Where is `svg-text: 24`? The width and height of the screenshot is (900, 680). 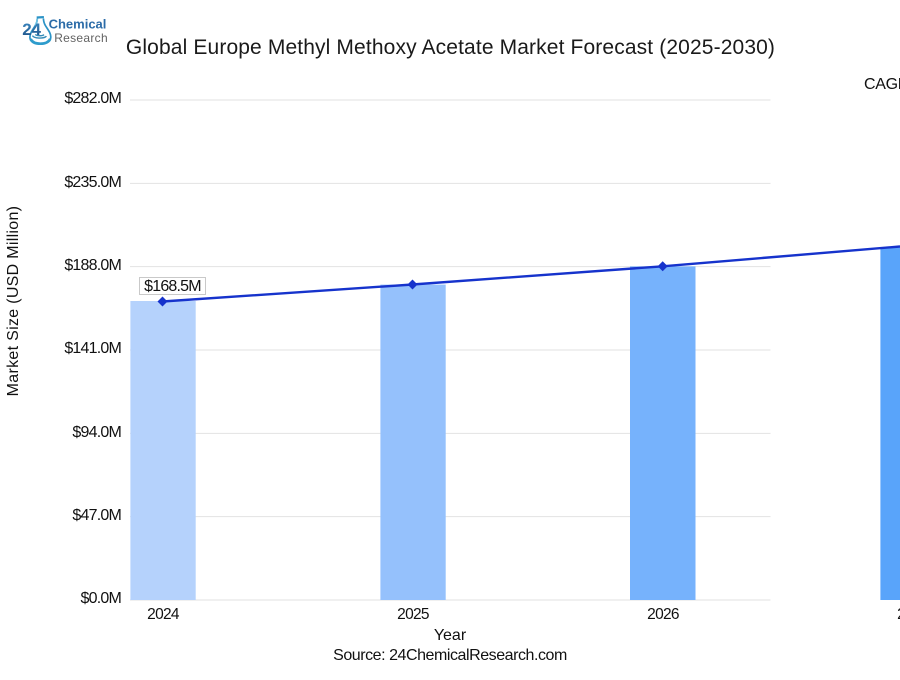 svg-text: 24 is located at coordinates (31, 29).